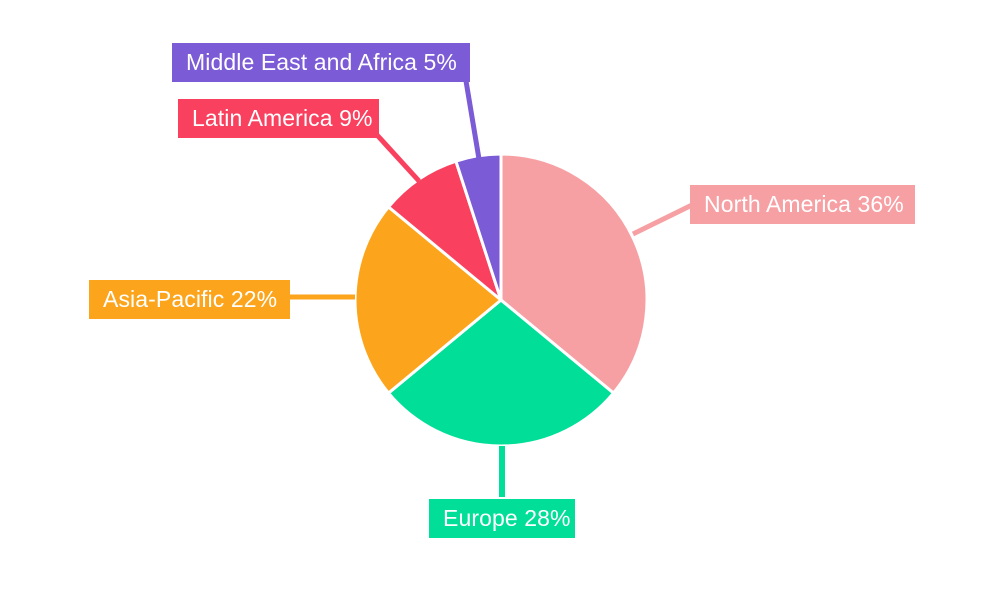  I want to click on pie-label-europe: Europe 28%, so click(502, 518).